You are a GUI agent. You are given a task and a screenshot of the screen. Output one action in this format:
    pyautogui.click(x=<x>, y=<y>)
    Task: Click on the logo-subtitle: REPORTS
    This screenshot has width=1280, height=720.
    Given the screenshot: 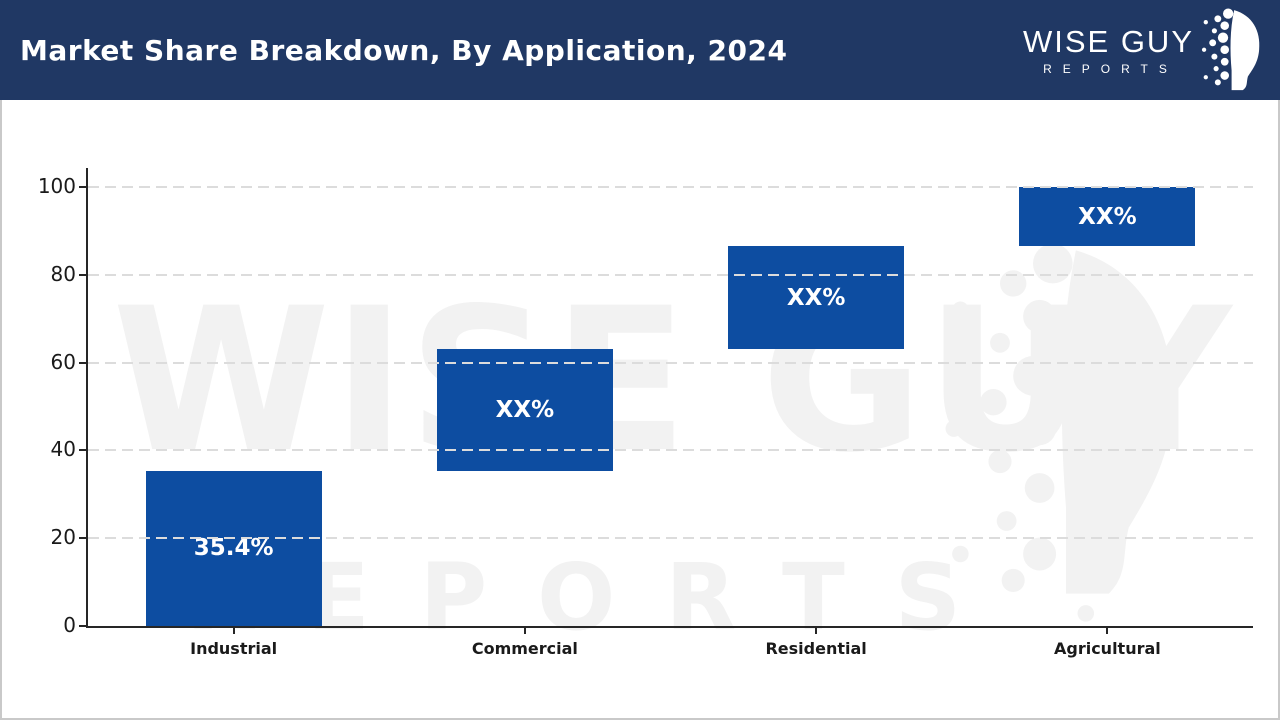 What is the action you would take?
    pyautogui.click(x=1110, y=69)
    